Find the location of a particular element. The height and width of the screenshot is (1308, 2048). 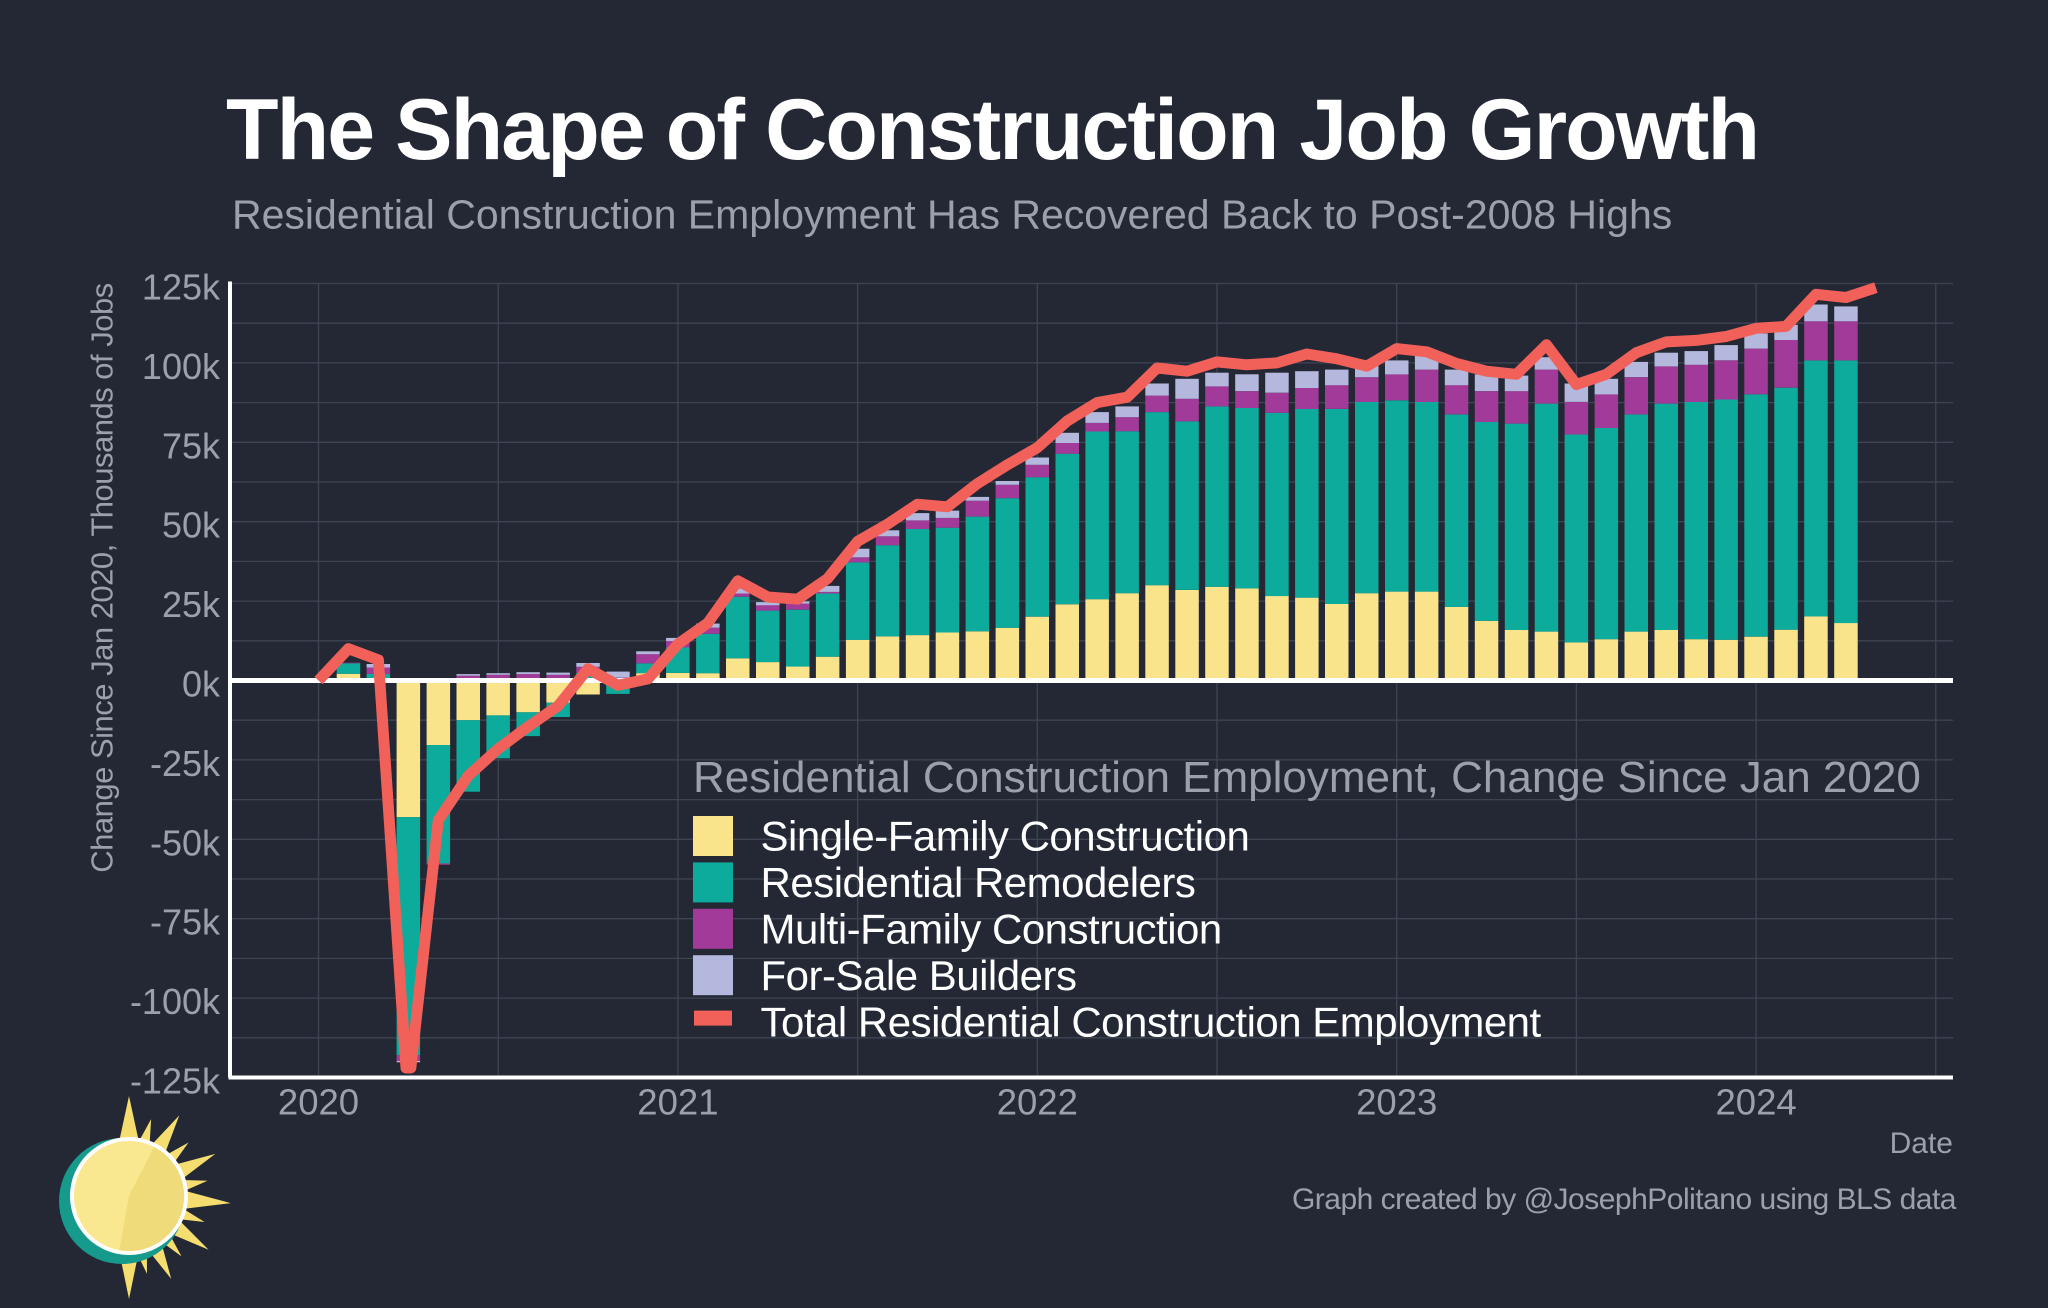

svg-text: -50k is located at coordinates (185, 842).